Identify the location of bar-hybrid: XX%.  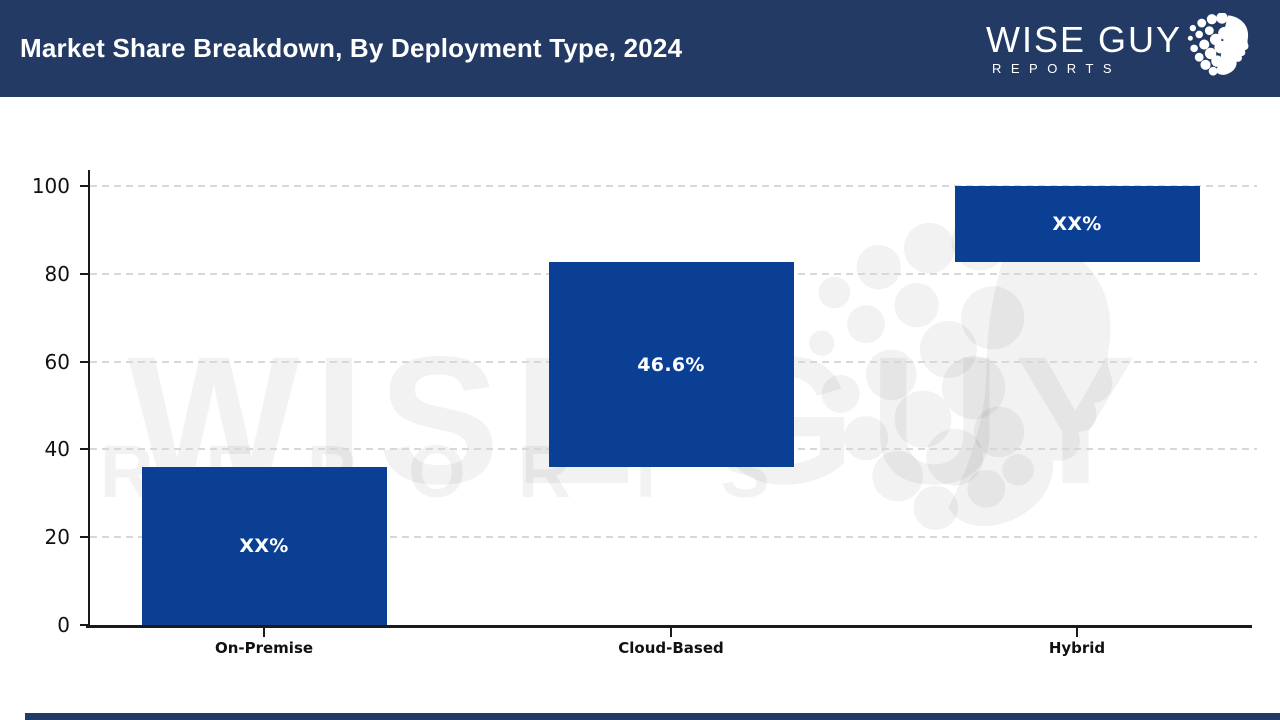
(1077, 224).